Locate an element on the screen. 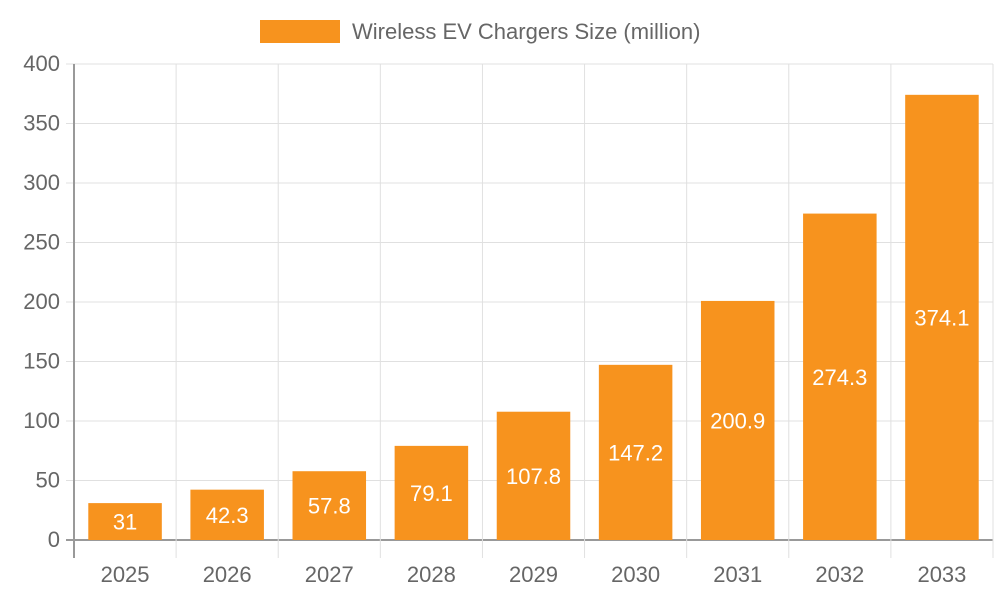  y-tick-label: 50 is located at coordinates (48, 480).